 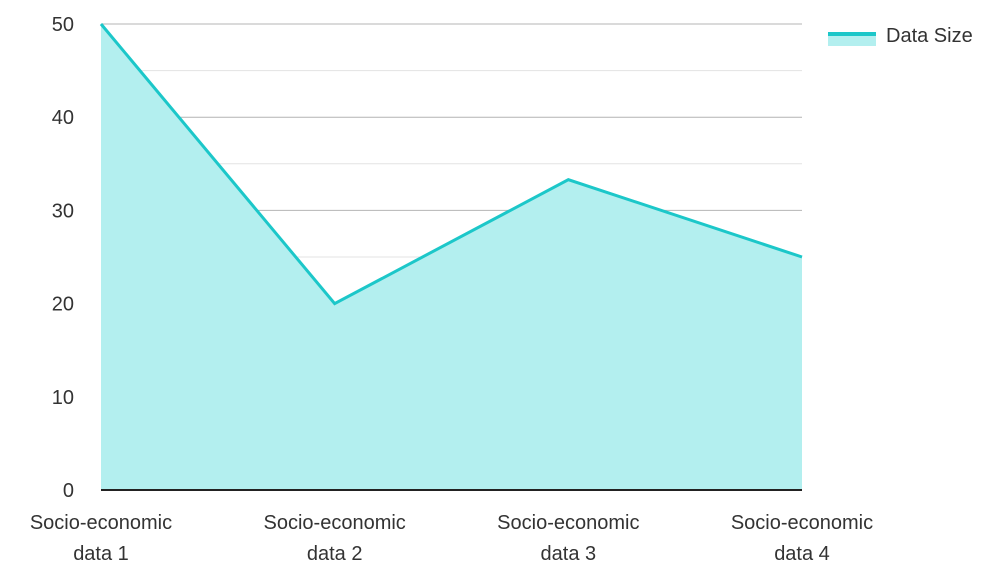 What do you see at coordinates (929, 36) in the screenshot?
I see `legend-label: Data Size` at bounding box center [929, 36].